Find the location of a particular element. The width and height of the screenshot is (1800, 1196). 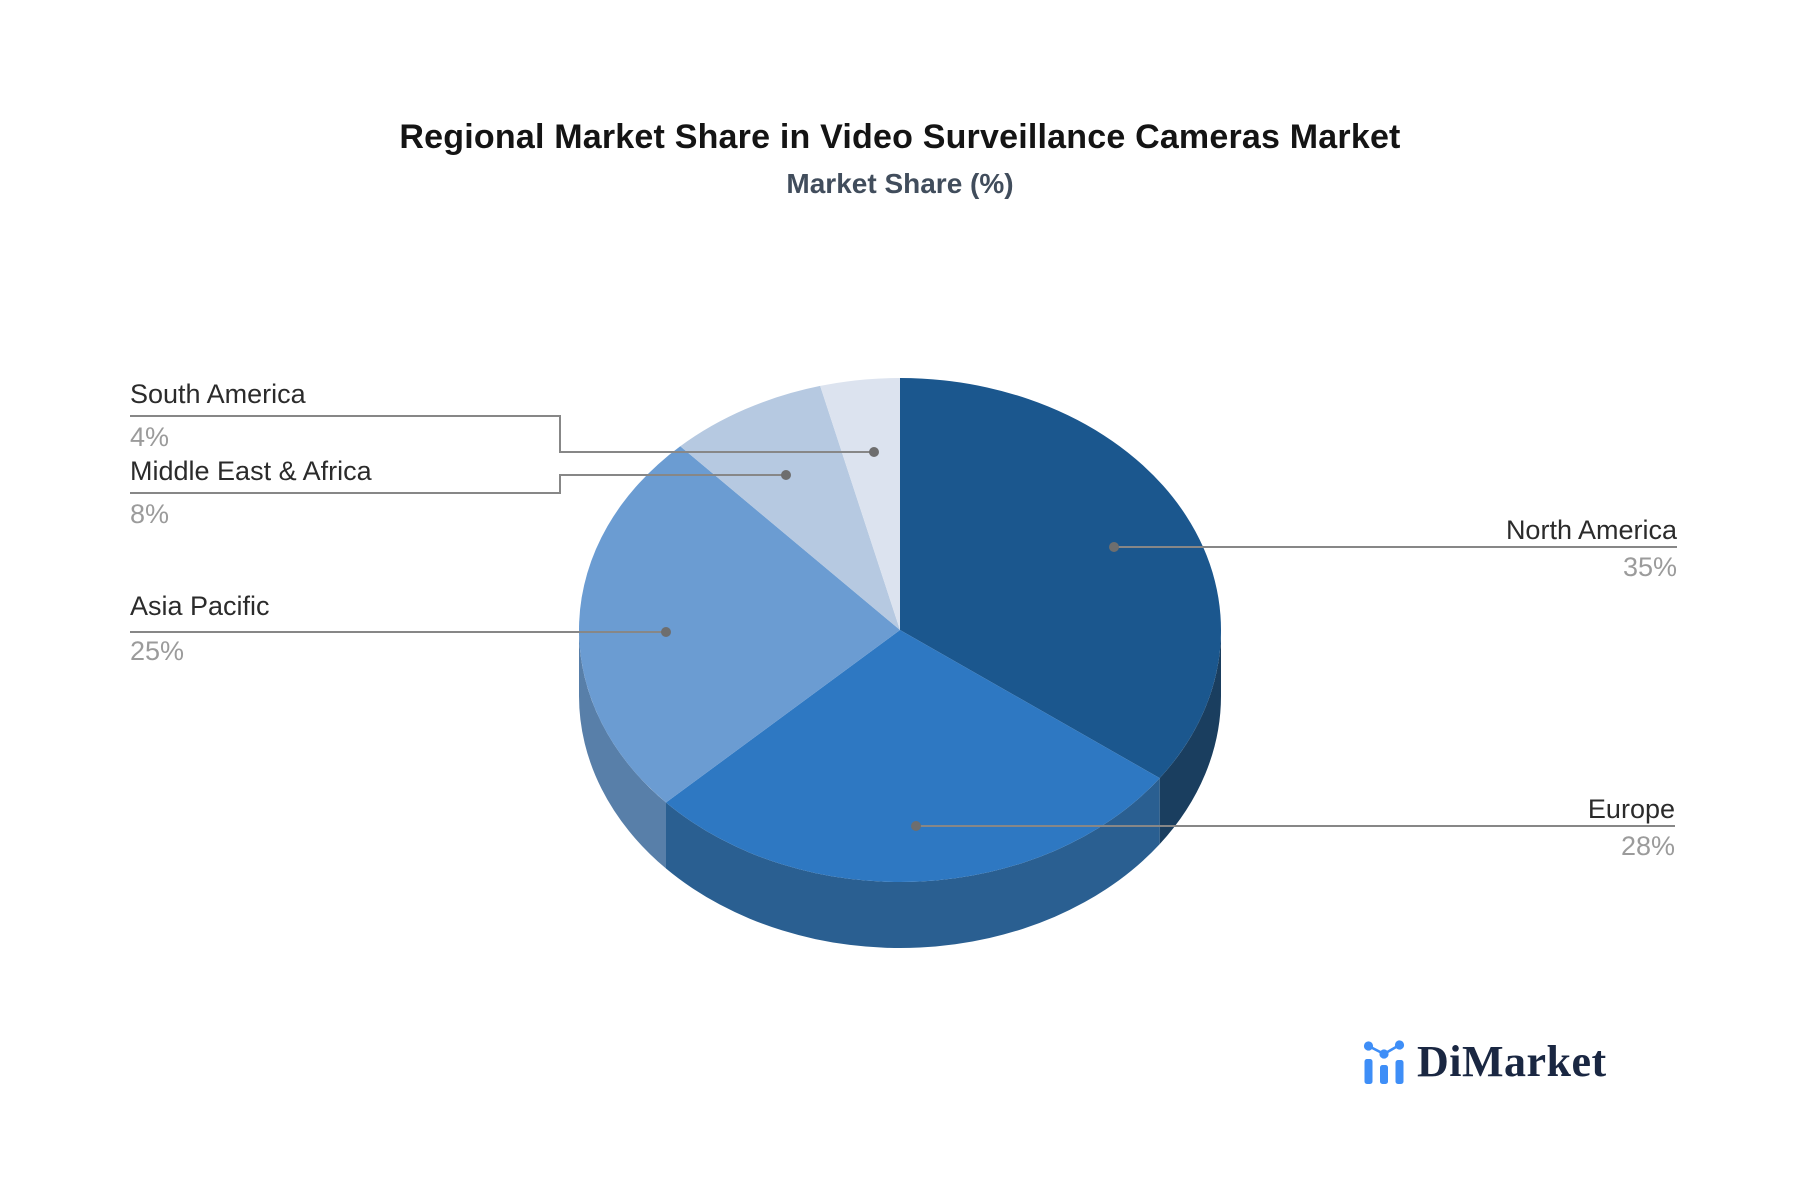

logo-bars is located at coordinates (1384, 1071).